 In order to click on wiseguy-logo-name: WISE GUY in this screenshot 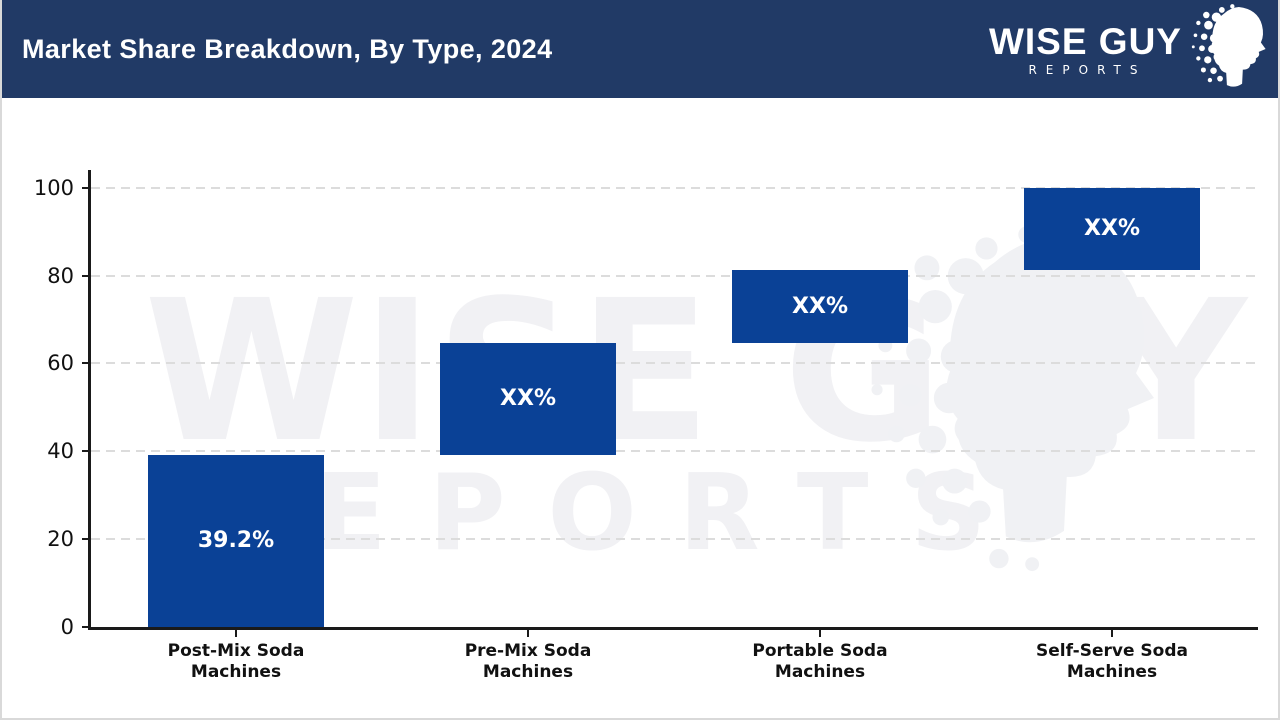, I will do `click(1085, 41)`.